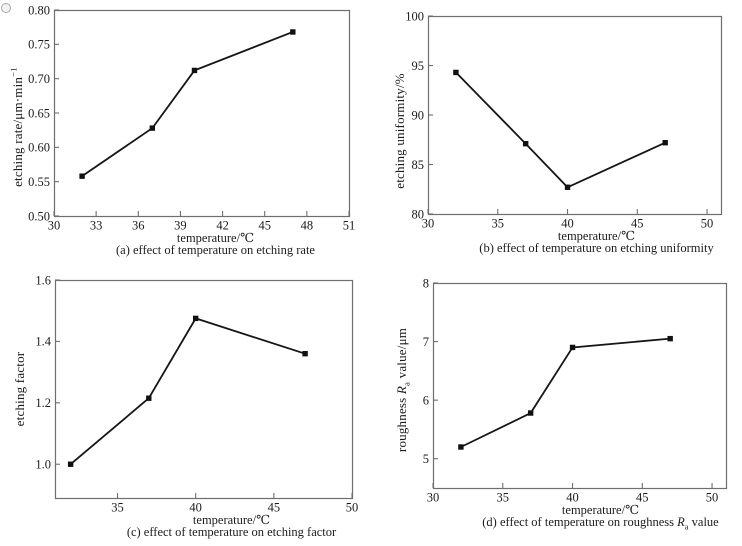  What do you see at coordinates (231, 520) in the screenshot?
I see `panel-c-x-axis-label: temperature/℃` at bounding box center [231, 520].